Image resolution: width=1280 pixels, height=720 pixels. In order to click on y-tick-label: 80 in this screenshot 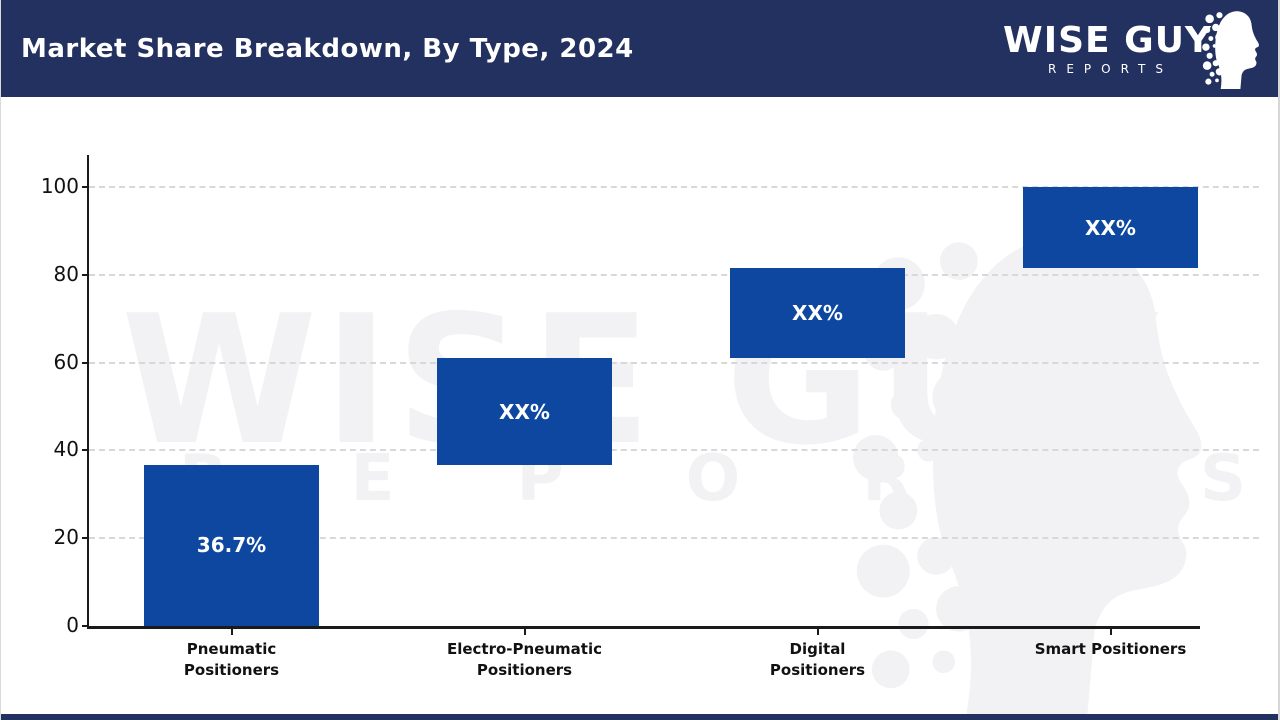, I will do `click(66, 273)`.